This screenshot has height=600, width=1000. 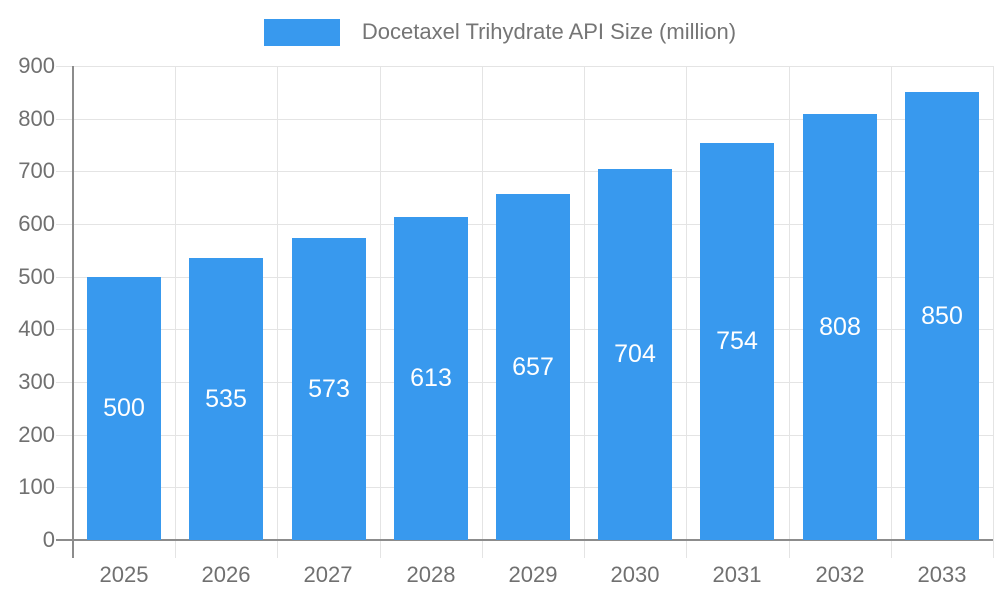 What do you see at coordinates (840, 574) in the screenshot?
I see `x-tick-label: 2032` at bounding box center [840, 574].